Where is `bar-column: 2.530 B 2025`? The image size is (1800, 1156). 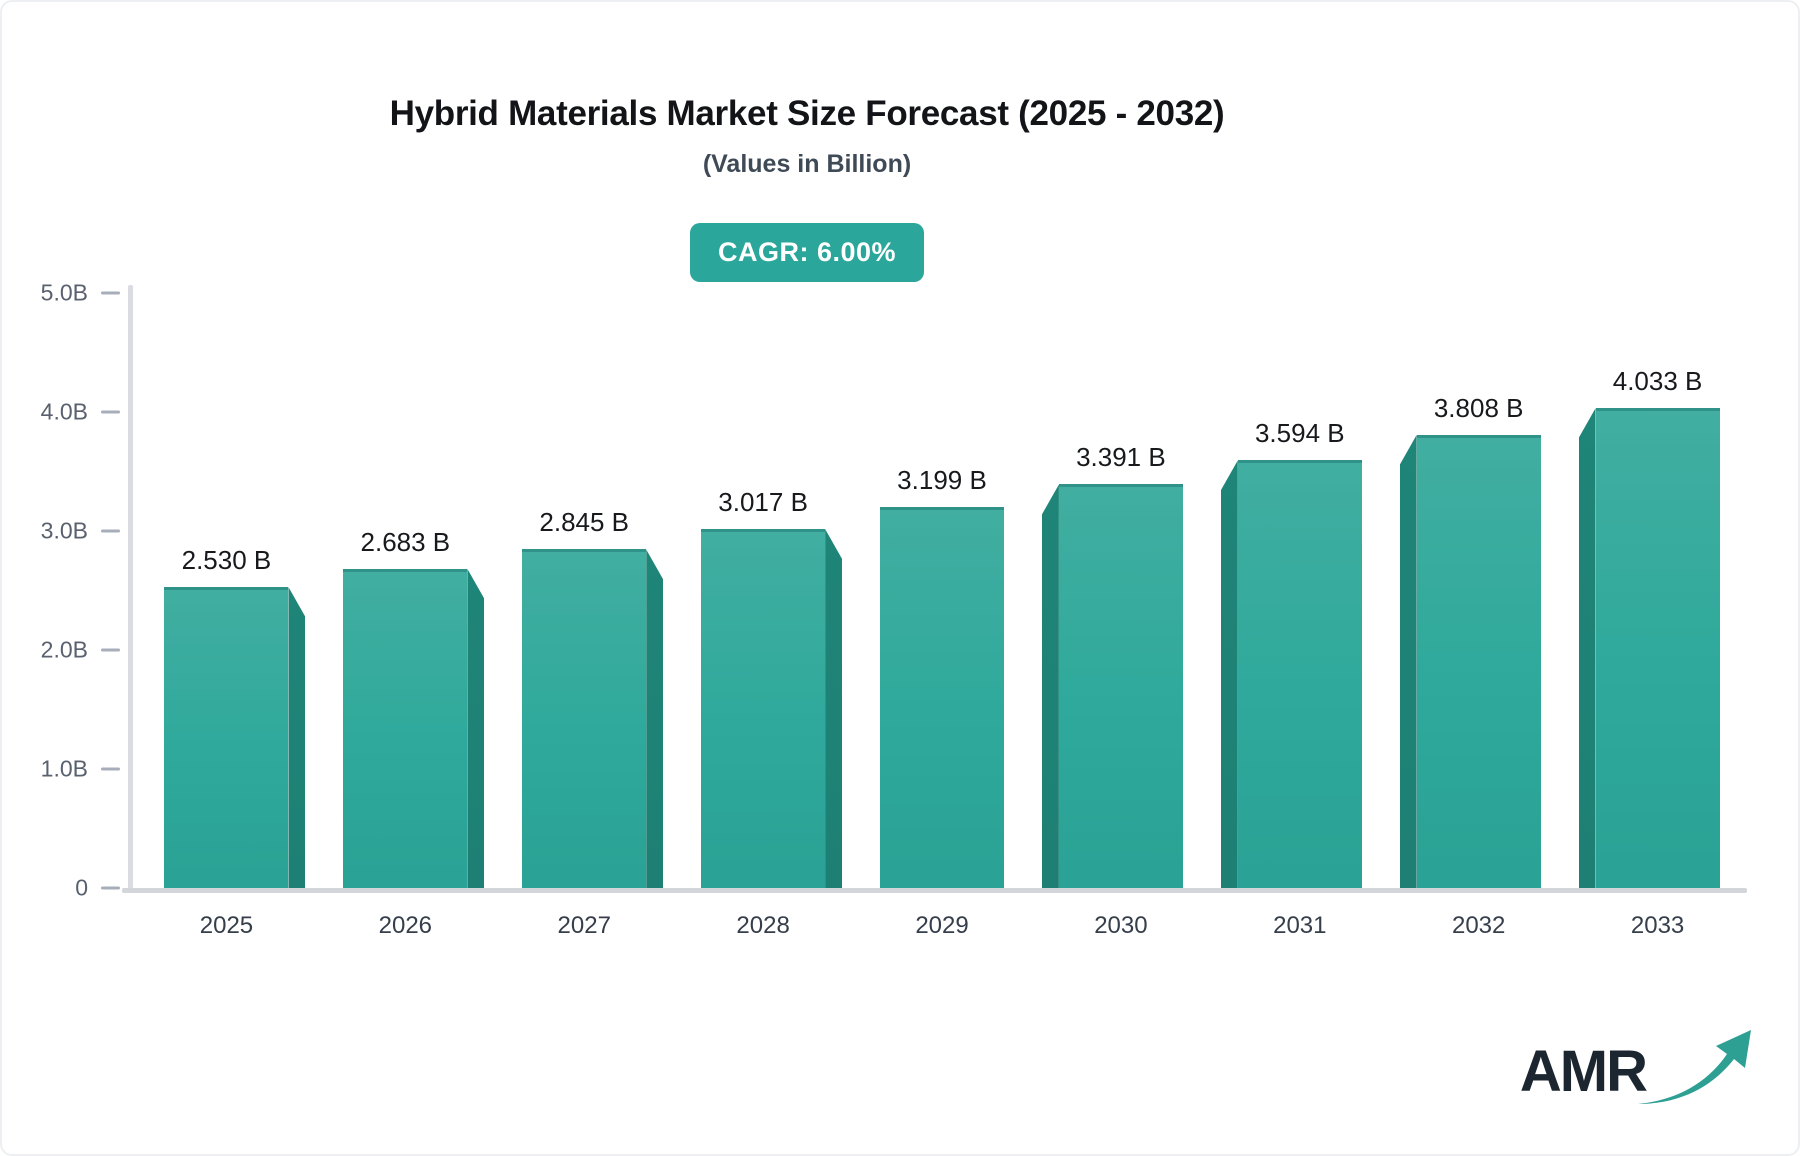
bar-column: 2.530 B 2025 is located at coordinates (226, 616).